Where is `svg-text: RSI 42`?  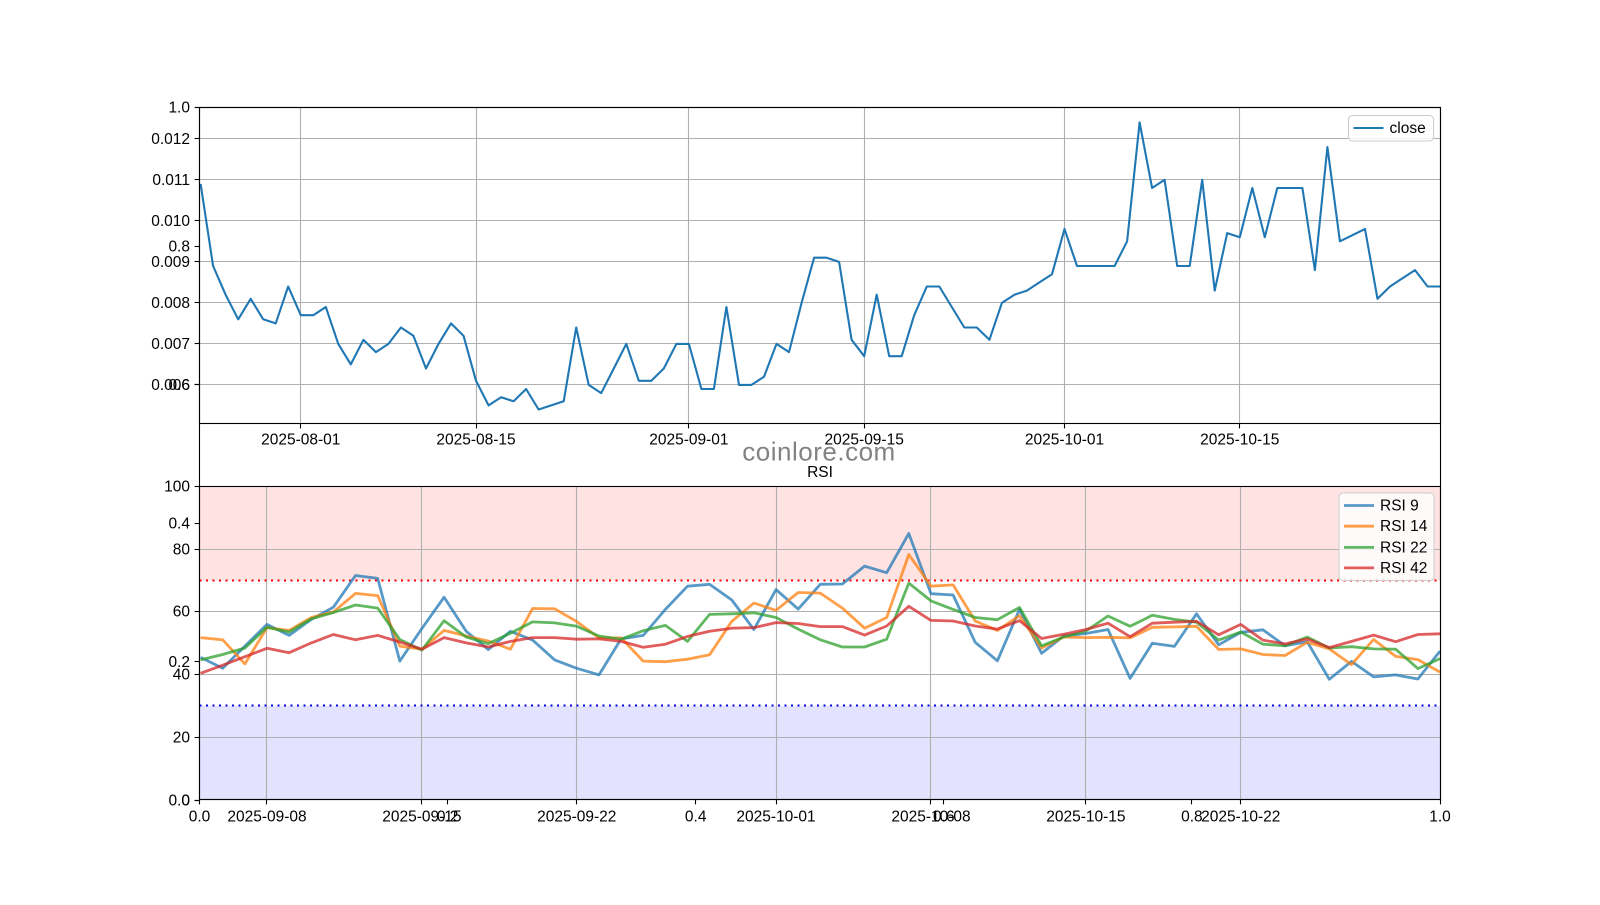 svg-text: RSI 42 is located at coordinates (1403, 568).